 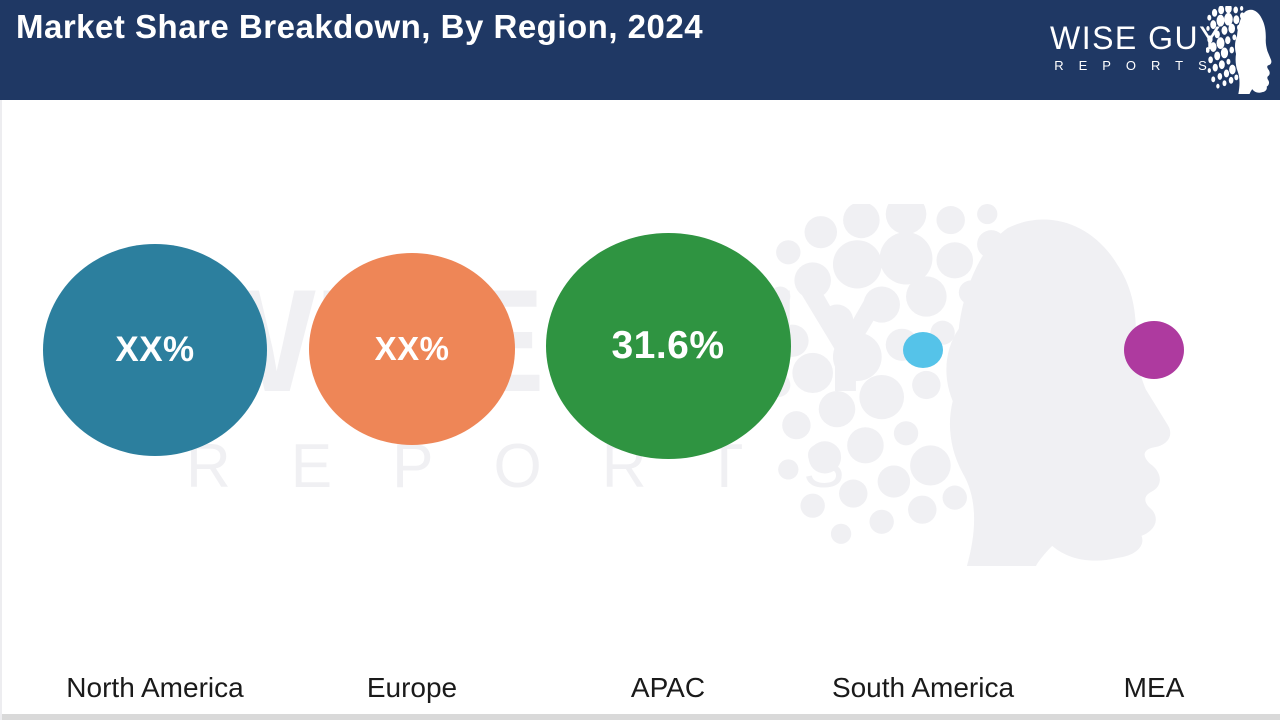 I want to click on bubble-value-apac: 31.6%, so click(x=668, y=345).